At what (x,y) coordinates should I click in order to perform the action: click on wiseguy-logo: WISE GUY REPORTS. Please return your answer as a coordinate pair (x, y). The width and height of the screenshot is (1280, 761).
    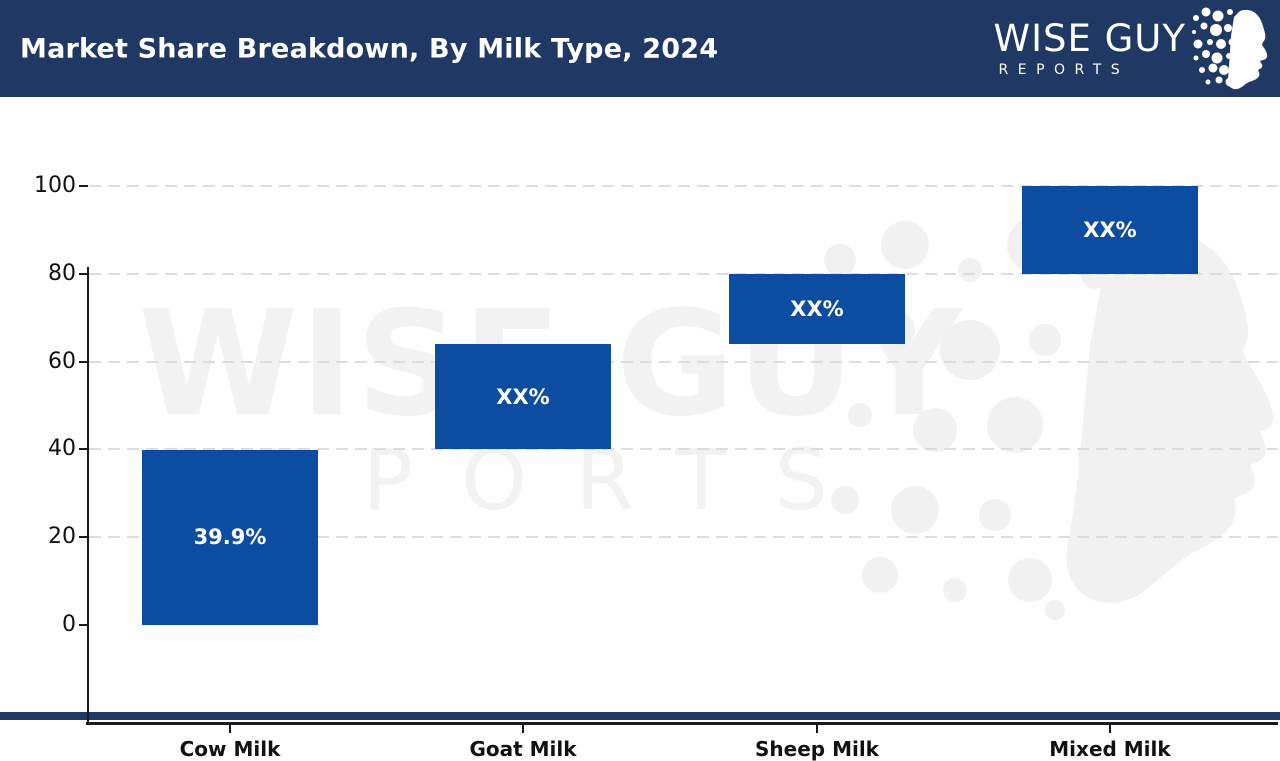
    Looking at the image, I should click on (1132, 49).